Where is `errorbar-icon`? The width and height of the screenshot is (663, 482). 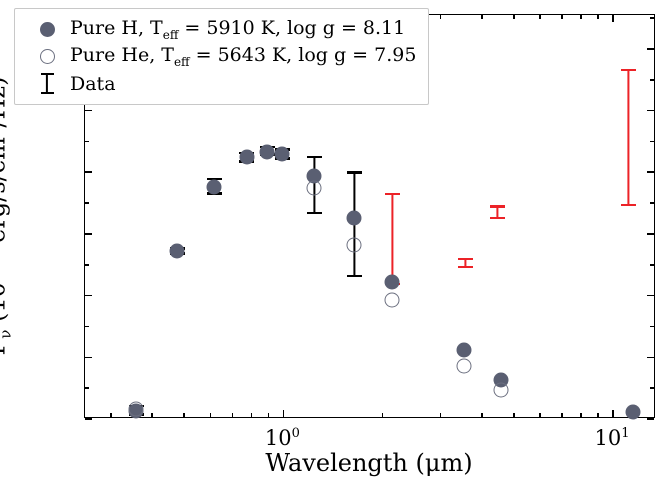
errorbar-icon is located at coordinates (47, 83).